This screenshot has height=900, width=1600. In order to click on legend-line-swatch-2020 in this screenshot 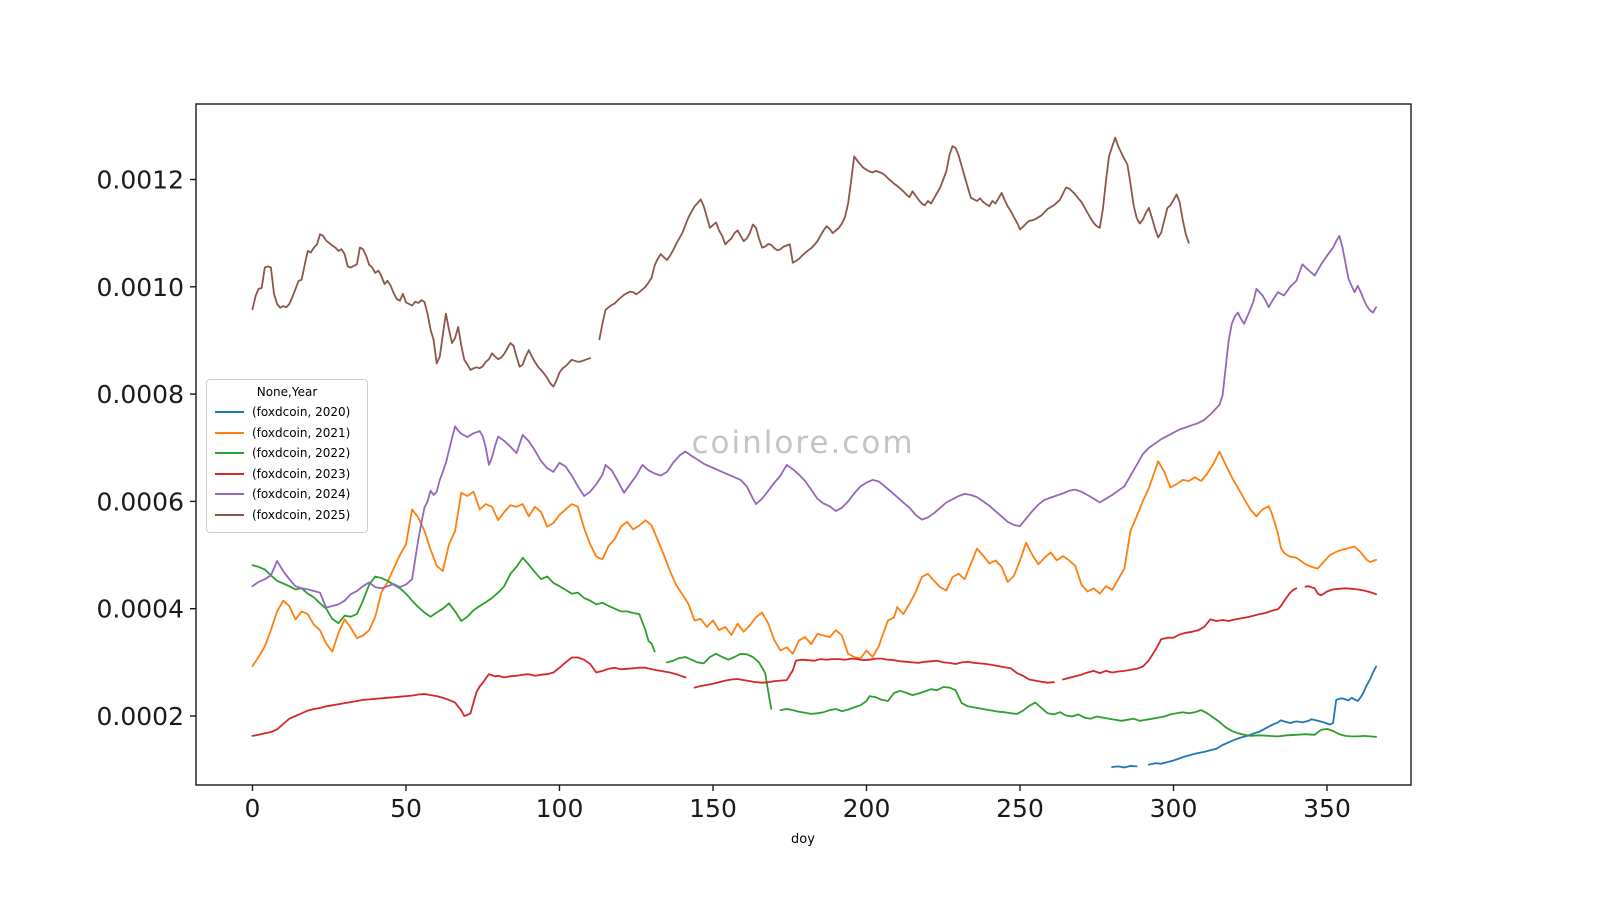, I will do `click(229, 412)`.